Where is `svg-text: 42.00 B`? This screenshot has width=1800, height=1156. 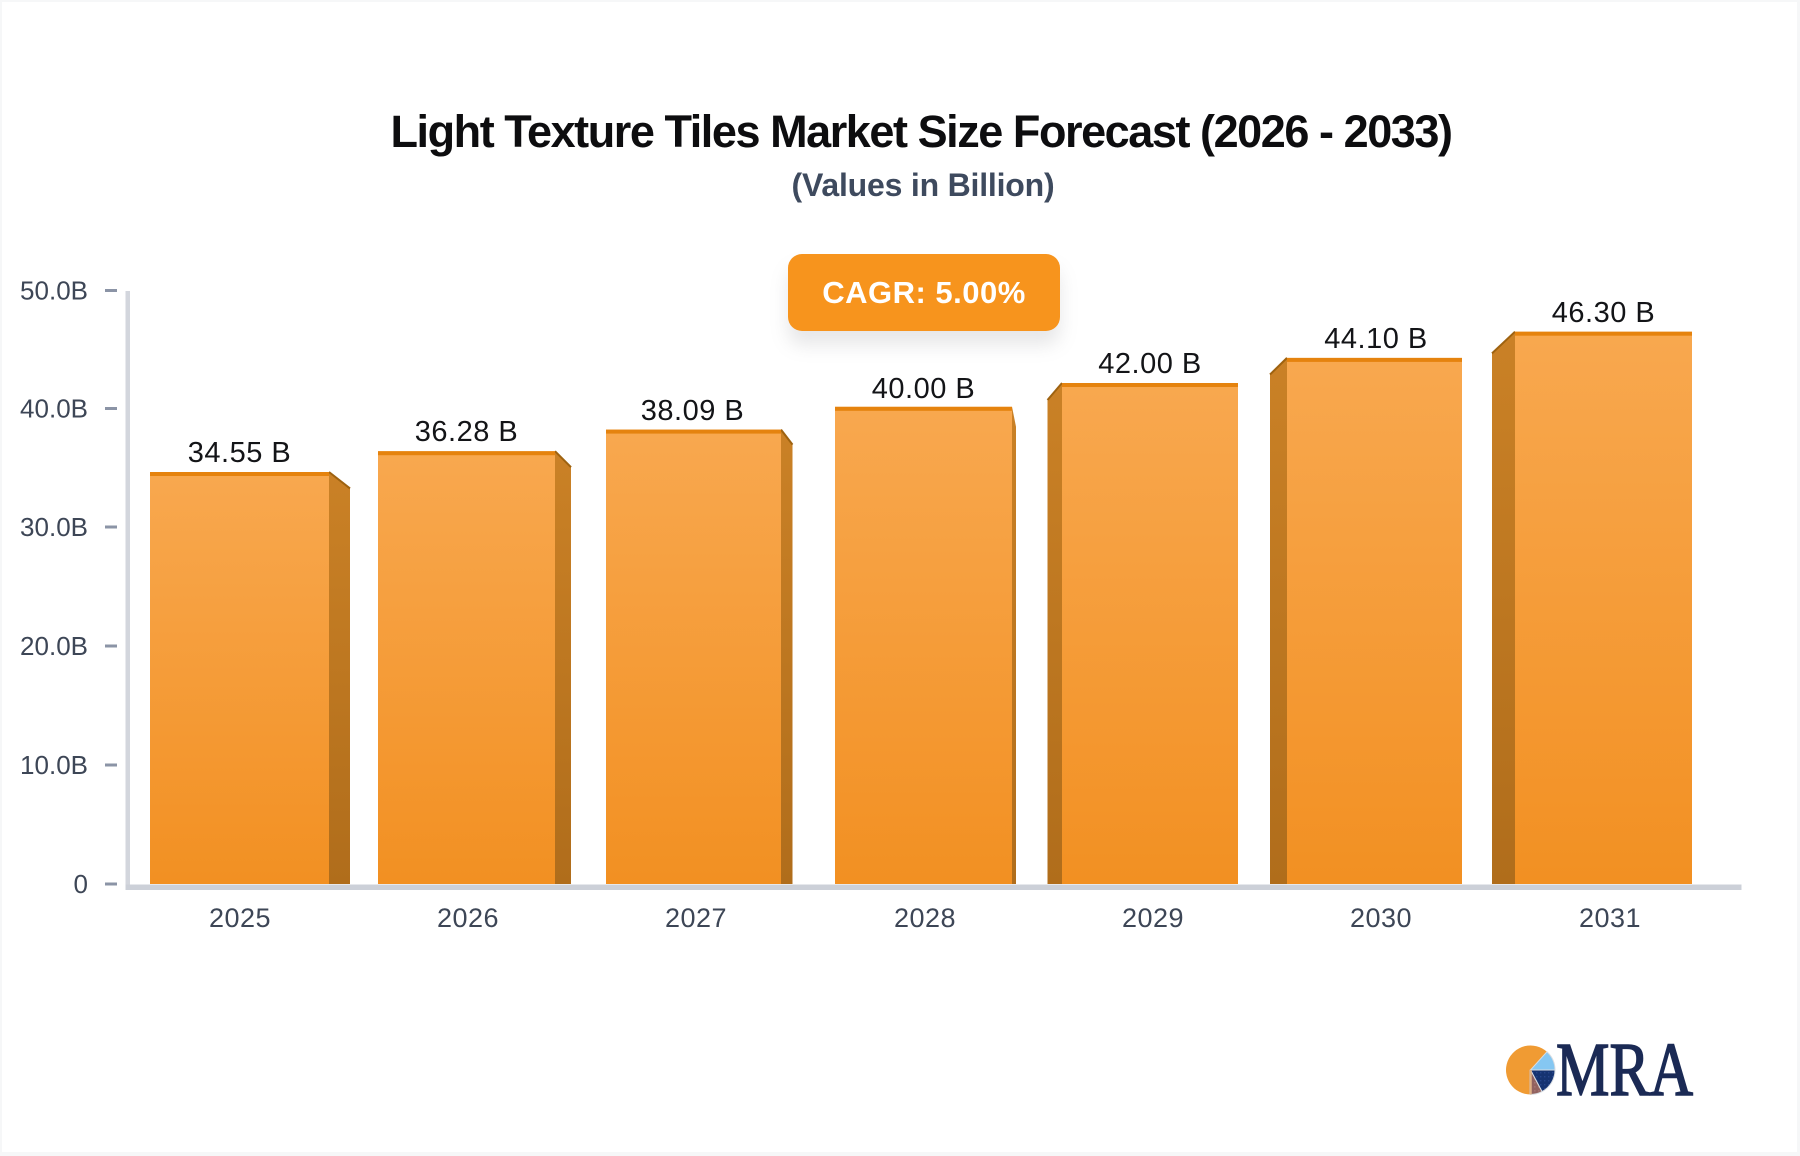
svg-text: 42.00 B is located at coordinates (1149, 364).